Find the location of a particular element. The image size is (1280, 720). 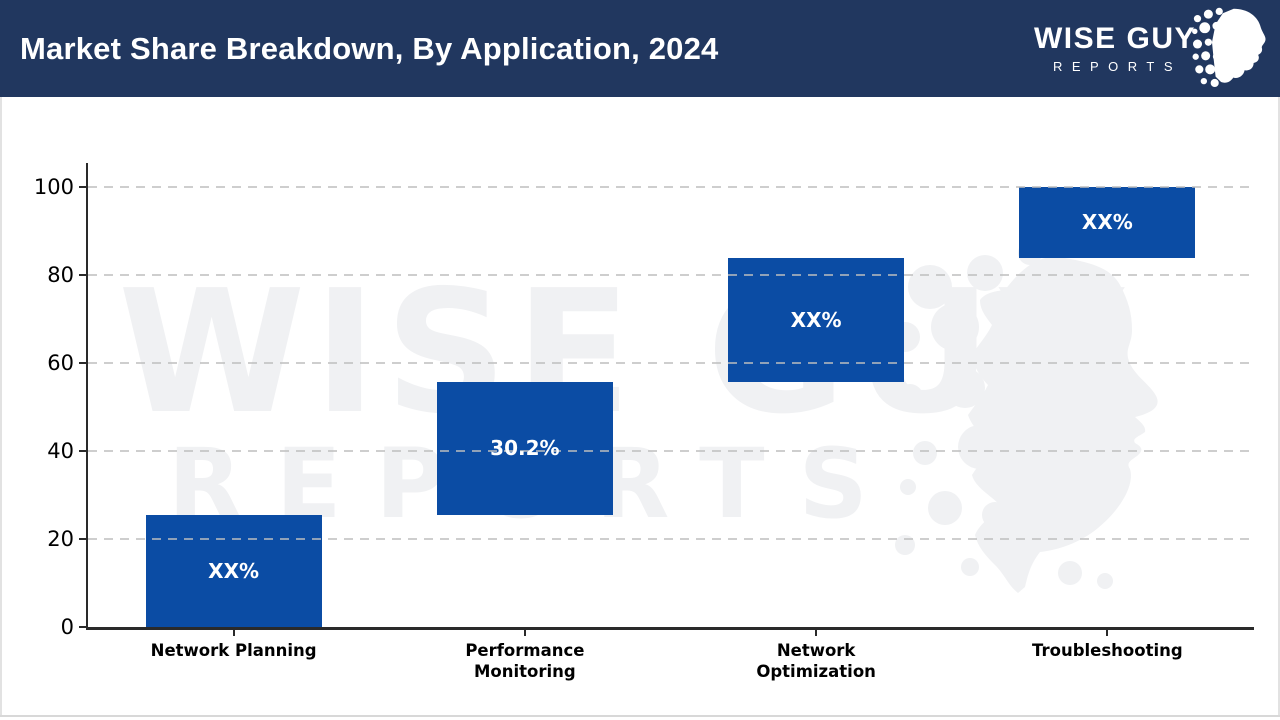

frame-line-right is located at coordinates (1279, 406).